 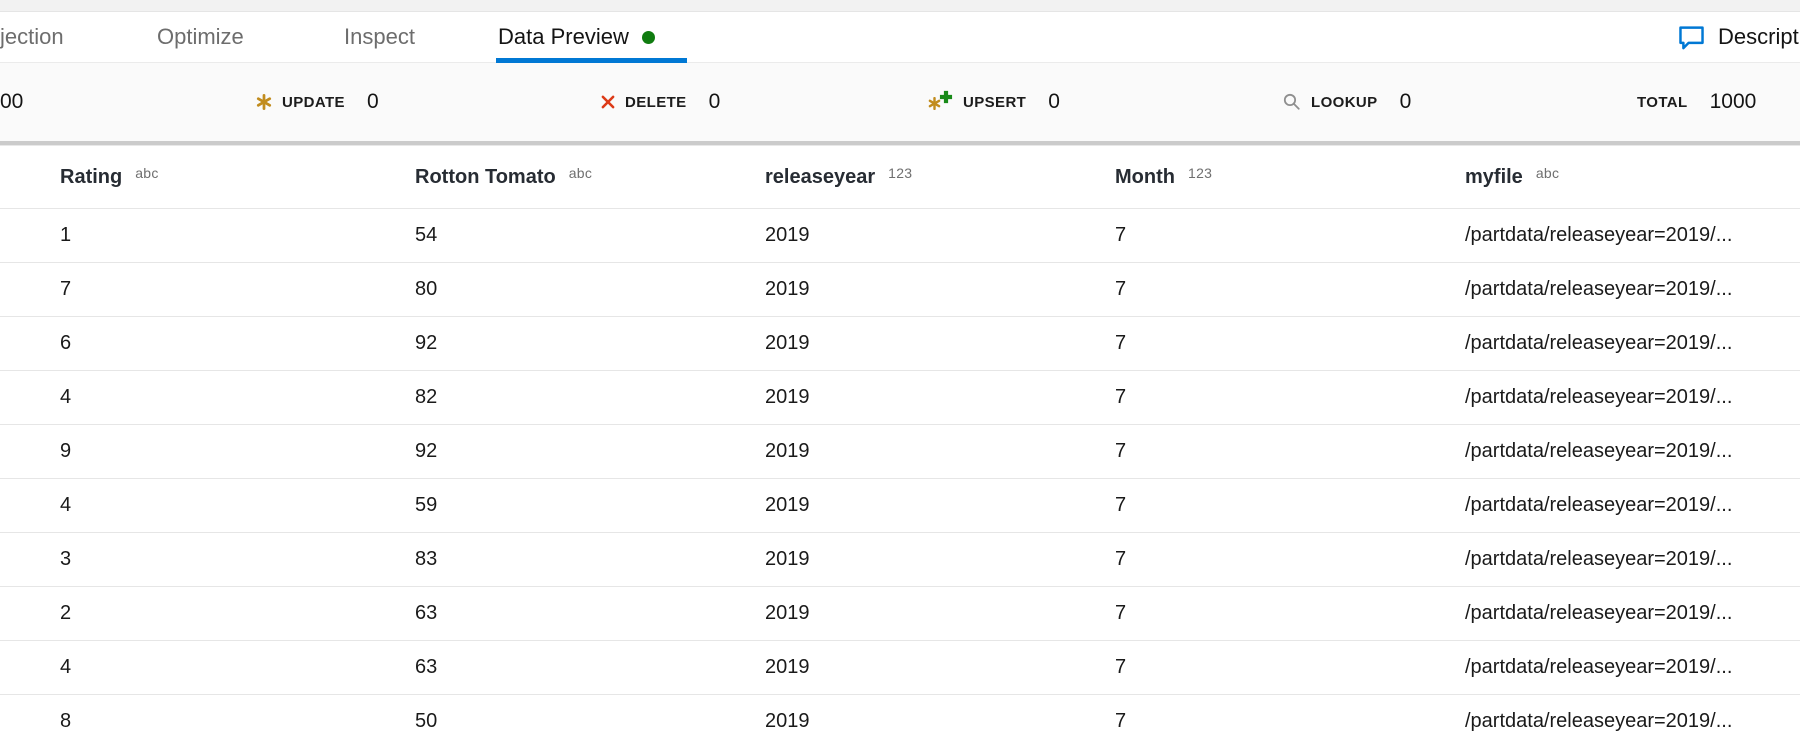 What do you see at coordinates (313, 102) in the screenshot?
I see `update-label: UPDATE` at bounding box center [313, 102].